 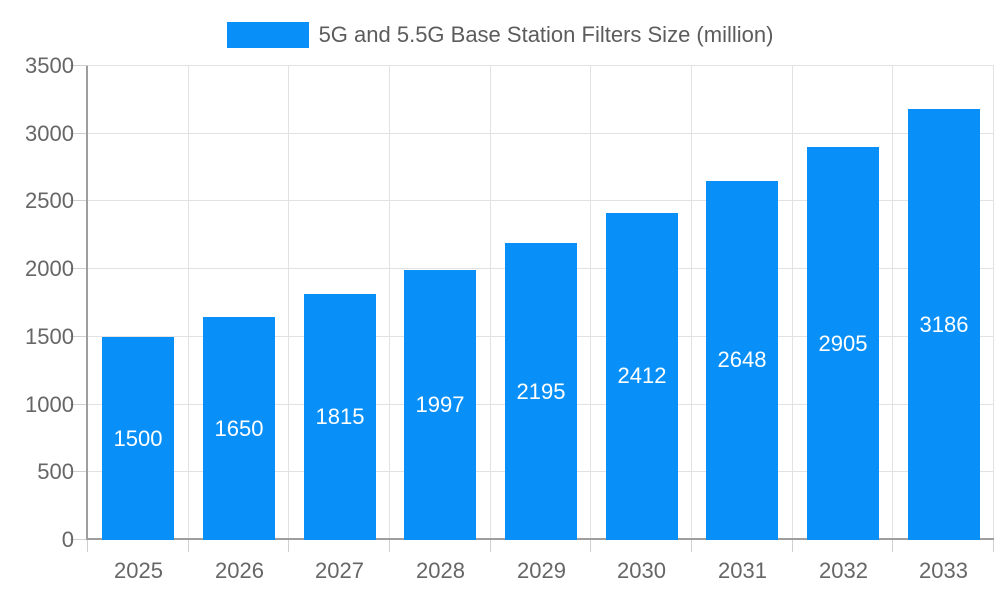 What do you see at coordinates (49, 404) in the screenshot?
I see `y-axis-label: 1000` at bounding box center [49, 404].